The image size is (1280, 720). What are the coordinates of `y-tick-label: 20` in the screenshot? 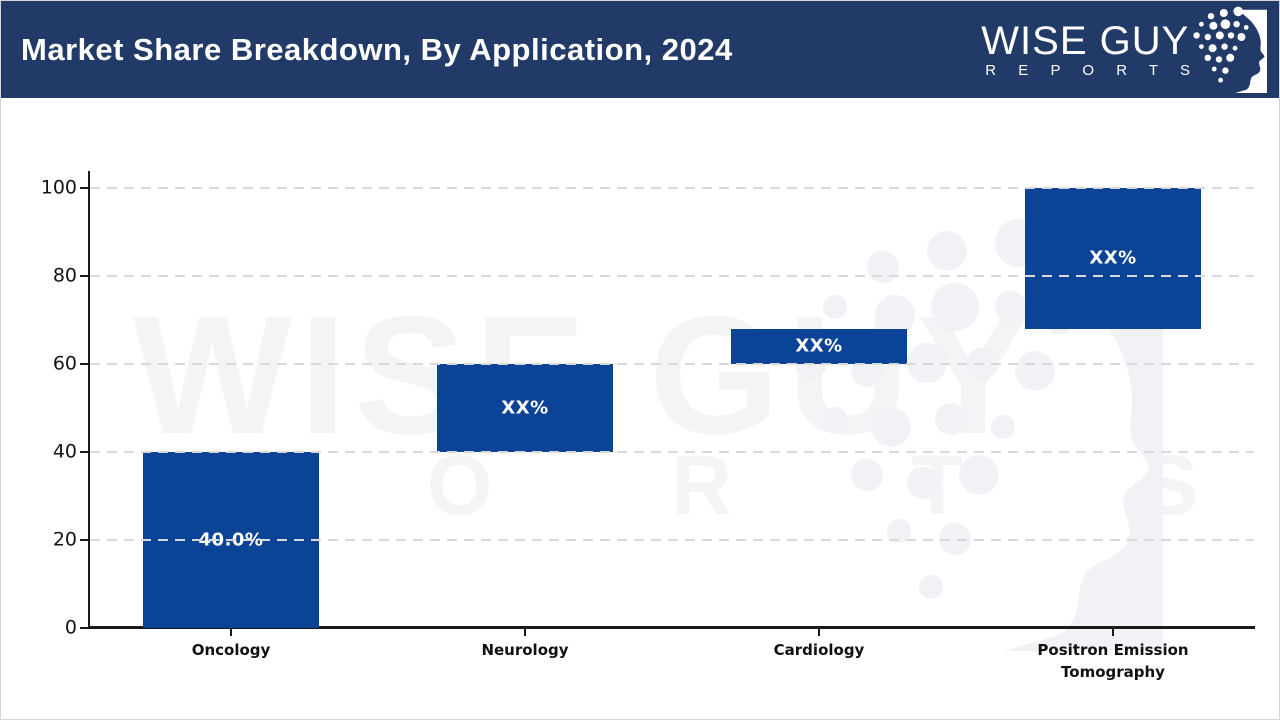 It's located at (64, 539).